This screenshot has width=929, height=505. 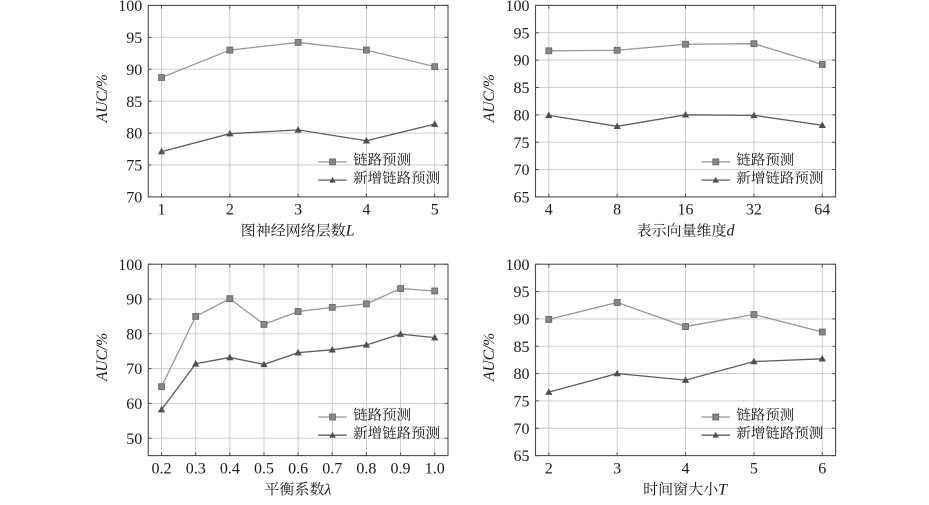 What do you see at coordinates (162, 210) in the screenshot?
I see `svg-text: 1` at bounding box center [162, 210].